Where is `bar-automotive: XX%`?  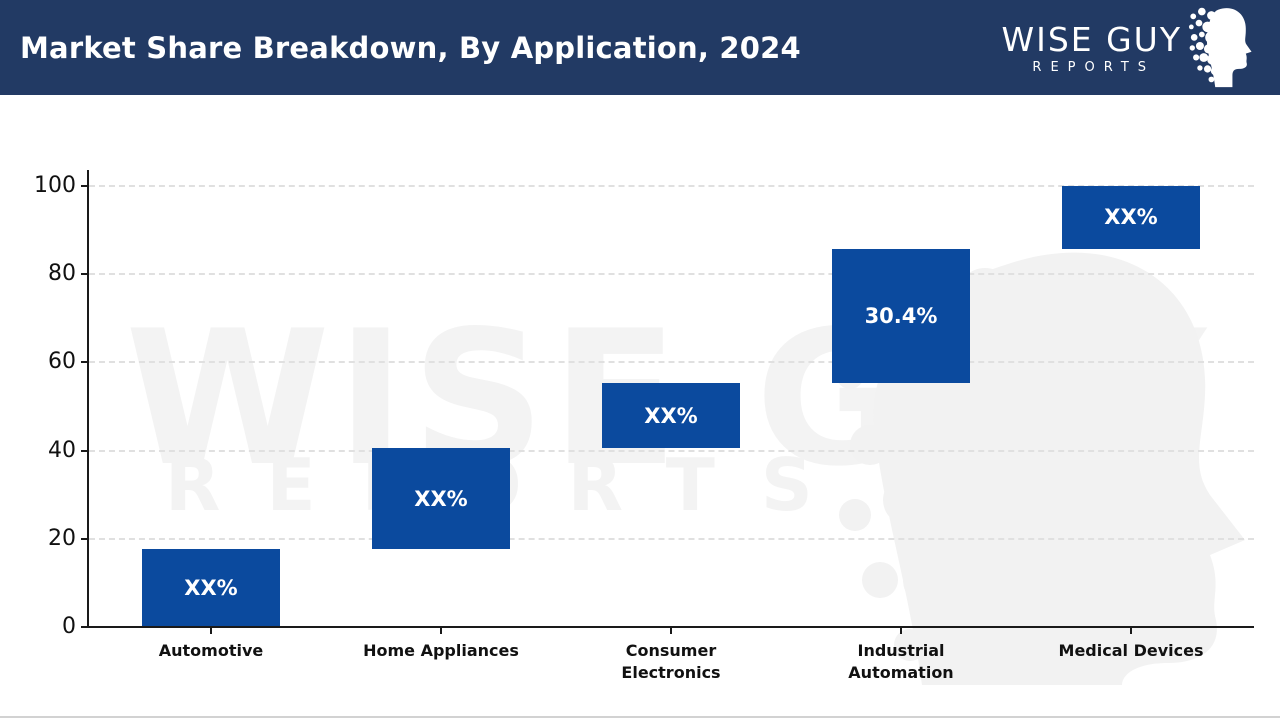
bar-automotive: XX% is located at coordinates (211, 588).